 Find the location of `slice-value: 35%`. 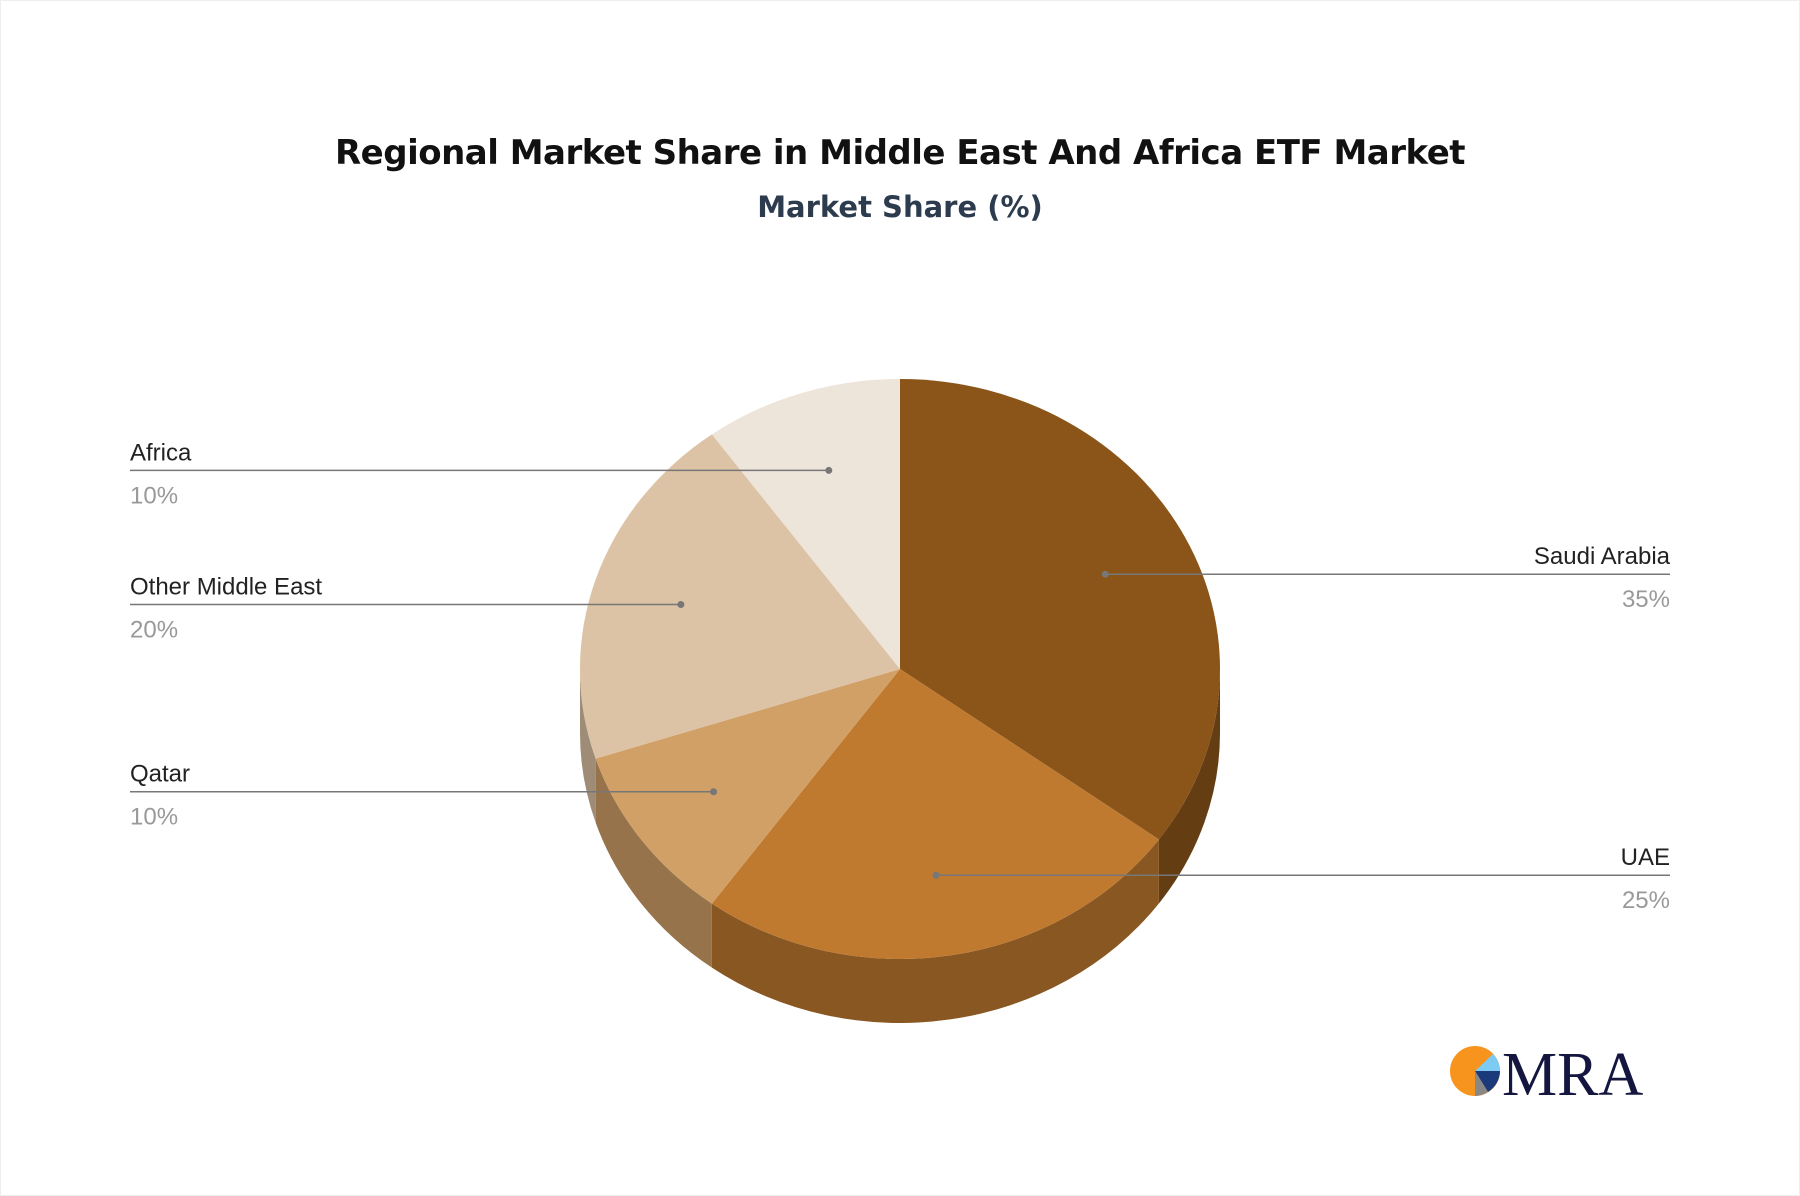

slice-value: 35% is located at coordinates (1646, 599).